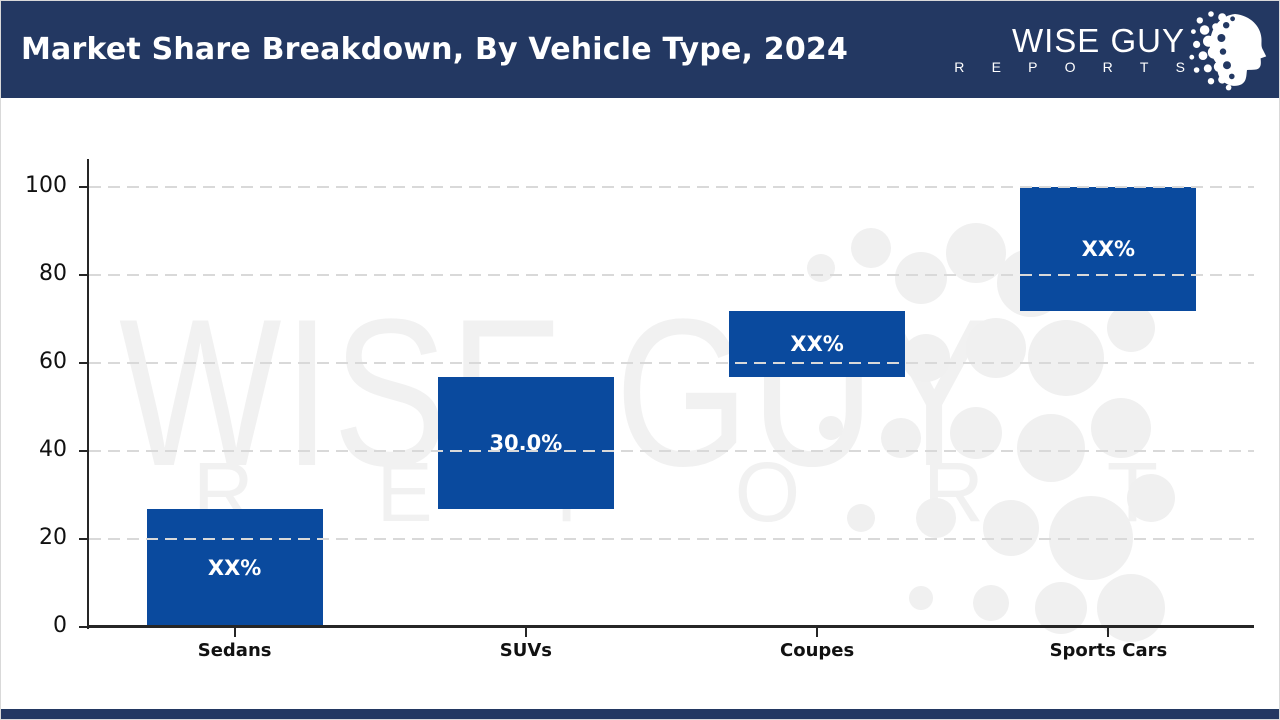  I want to click on y-tick-label: 0, so click(60, 625).